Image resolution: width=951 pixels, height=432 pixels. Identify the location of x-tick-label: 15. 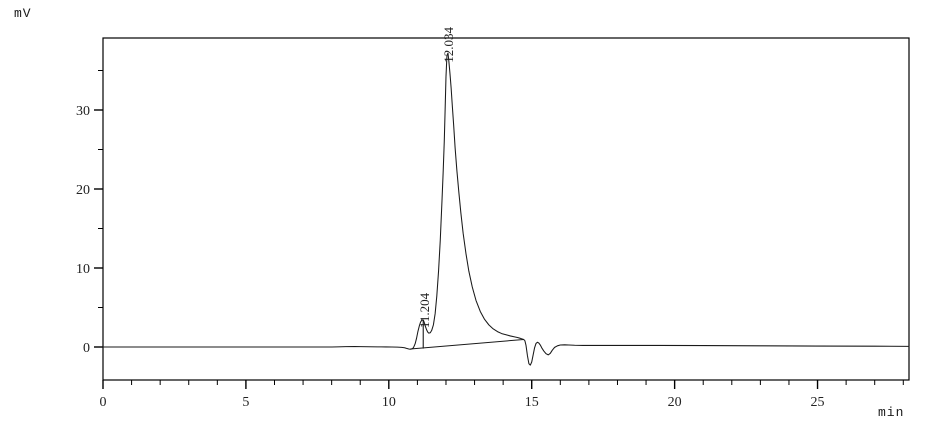
(532, 402).